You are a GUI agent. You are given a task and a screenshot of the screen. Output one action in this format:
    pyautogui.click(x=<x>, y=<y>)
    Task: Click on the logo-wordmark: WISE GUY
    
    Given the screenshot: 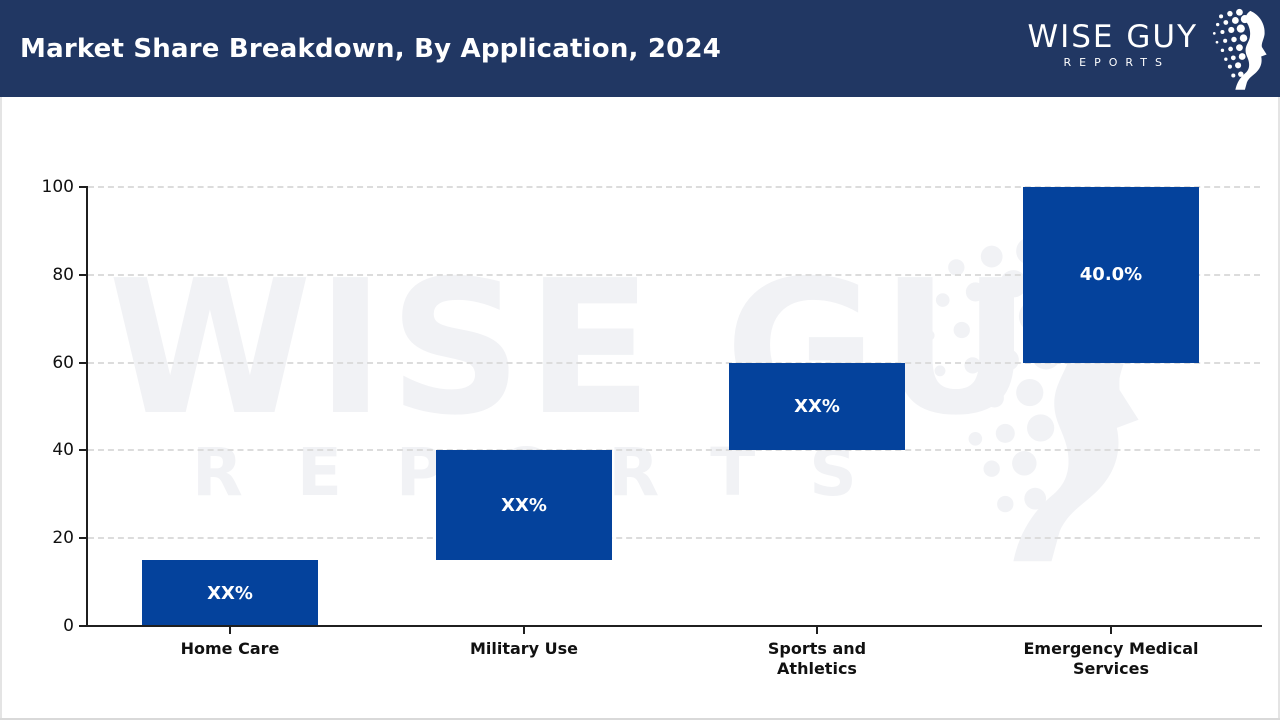 What is the action you would take?
    pyautogui.click(x=1112, y=37)
    